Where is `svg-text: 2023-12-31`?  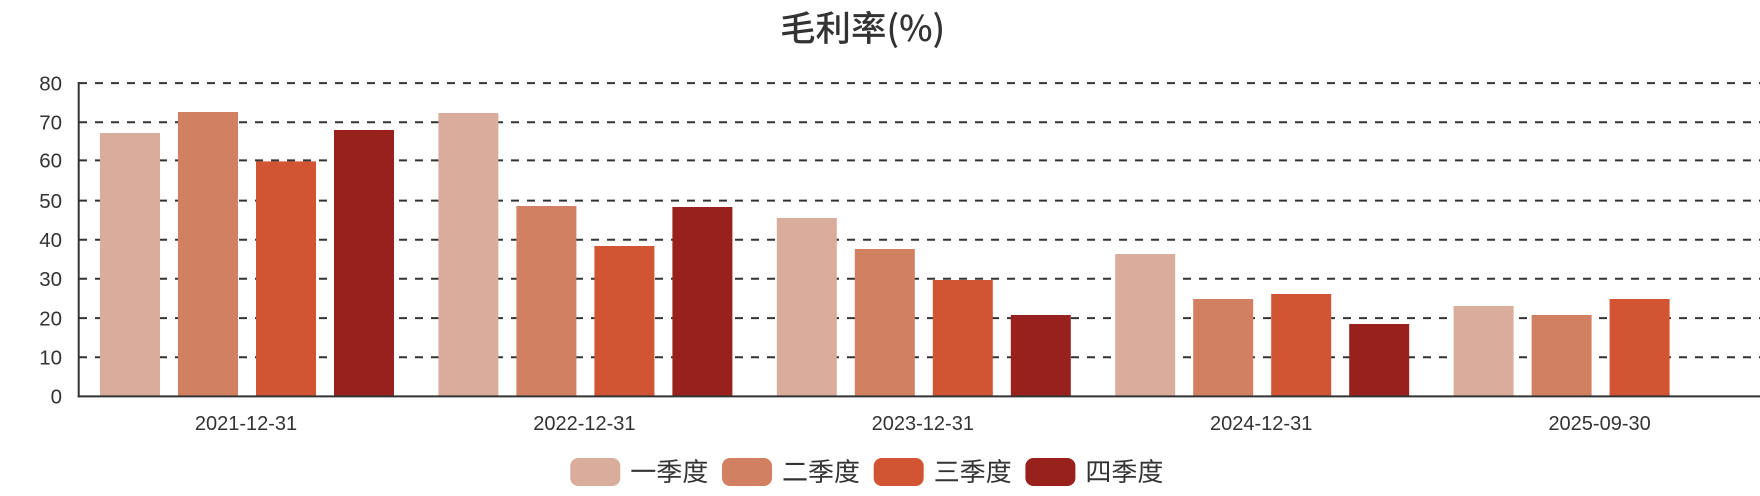
svg-text: 2023-12-31 is located at coordinates (923, 424).